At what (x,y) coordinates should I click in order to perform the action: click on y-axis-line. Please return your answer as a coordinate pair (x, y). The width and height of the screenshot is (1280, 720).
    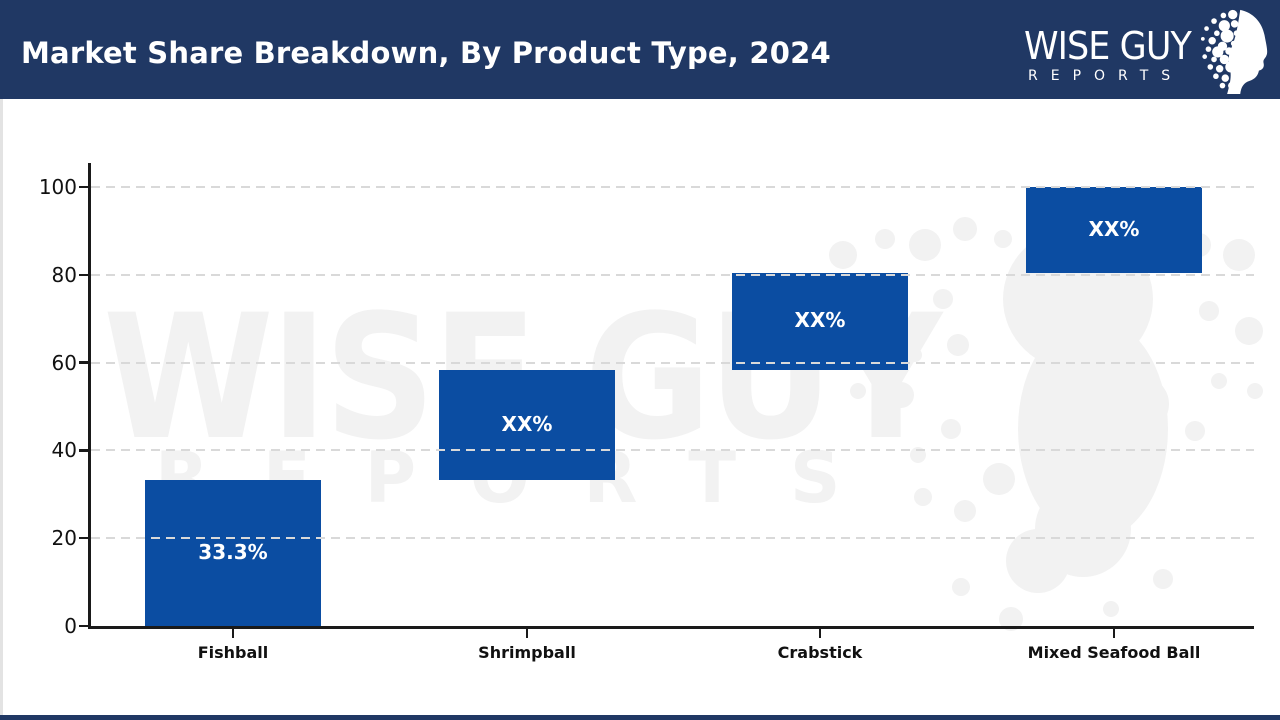
    Looking at the image, I should click on (89, 396).